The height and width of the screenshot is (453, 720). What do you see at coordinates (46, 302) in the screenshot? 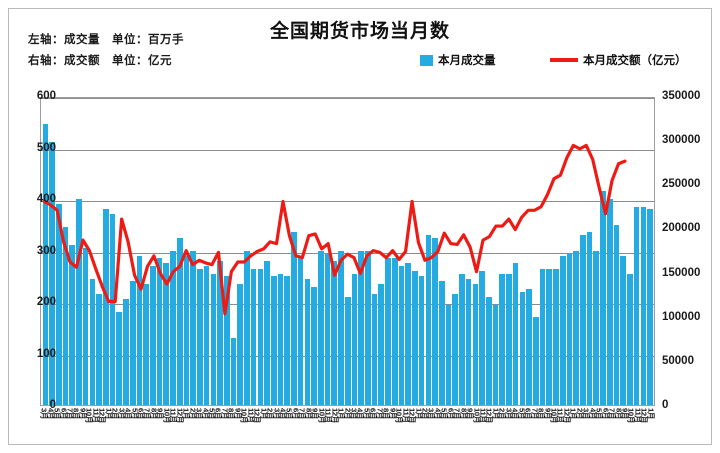
I see `y-tick-left: 200` at bounding box center [46, 302].